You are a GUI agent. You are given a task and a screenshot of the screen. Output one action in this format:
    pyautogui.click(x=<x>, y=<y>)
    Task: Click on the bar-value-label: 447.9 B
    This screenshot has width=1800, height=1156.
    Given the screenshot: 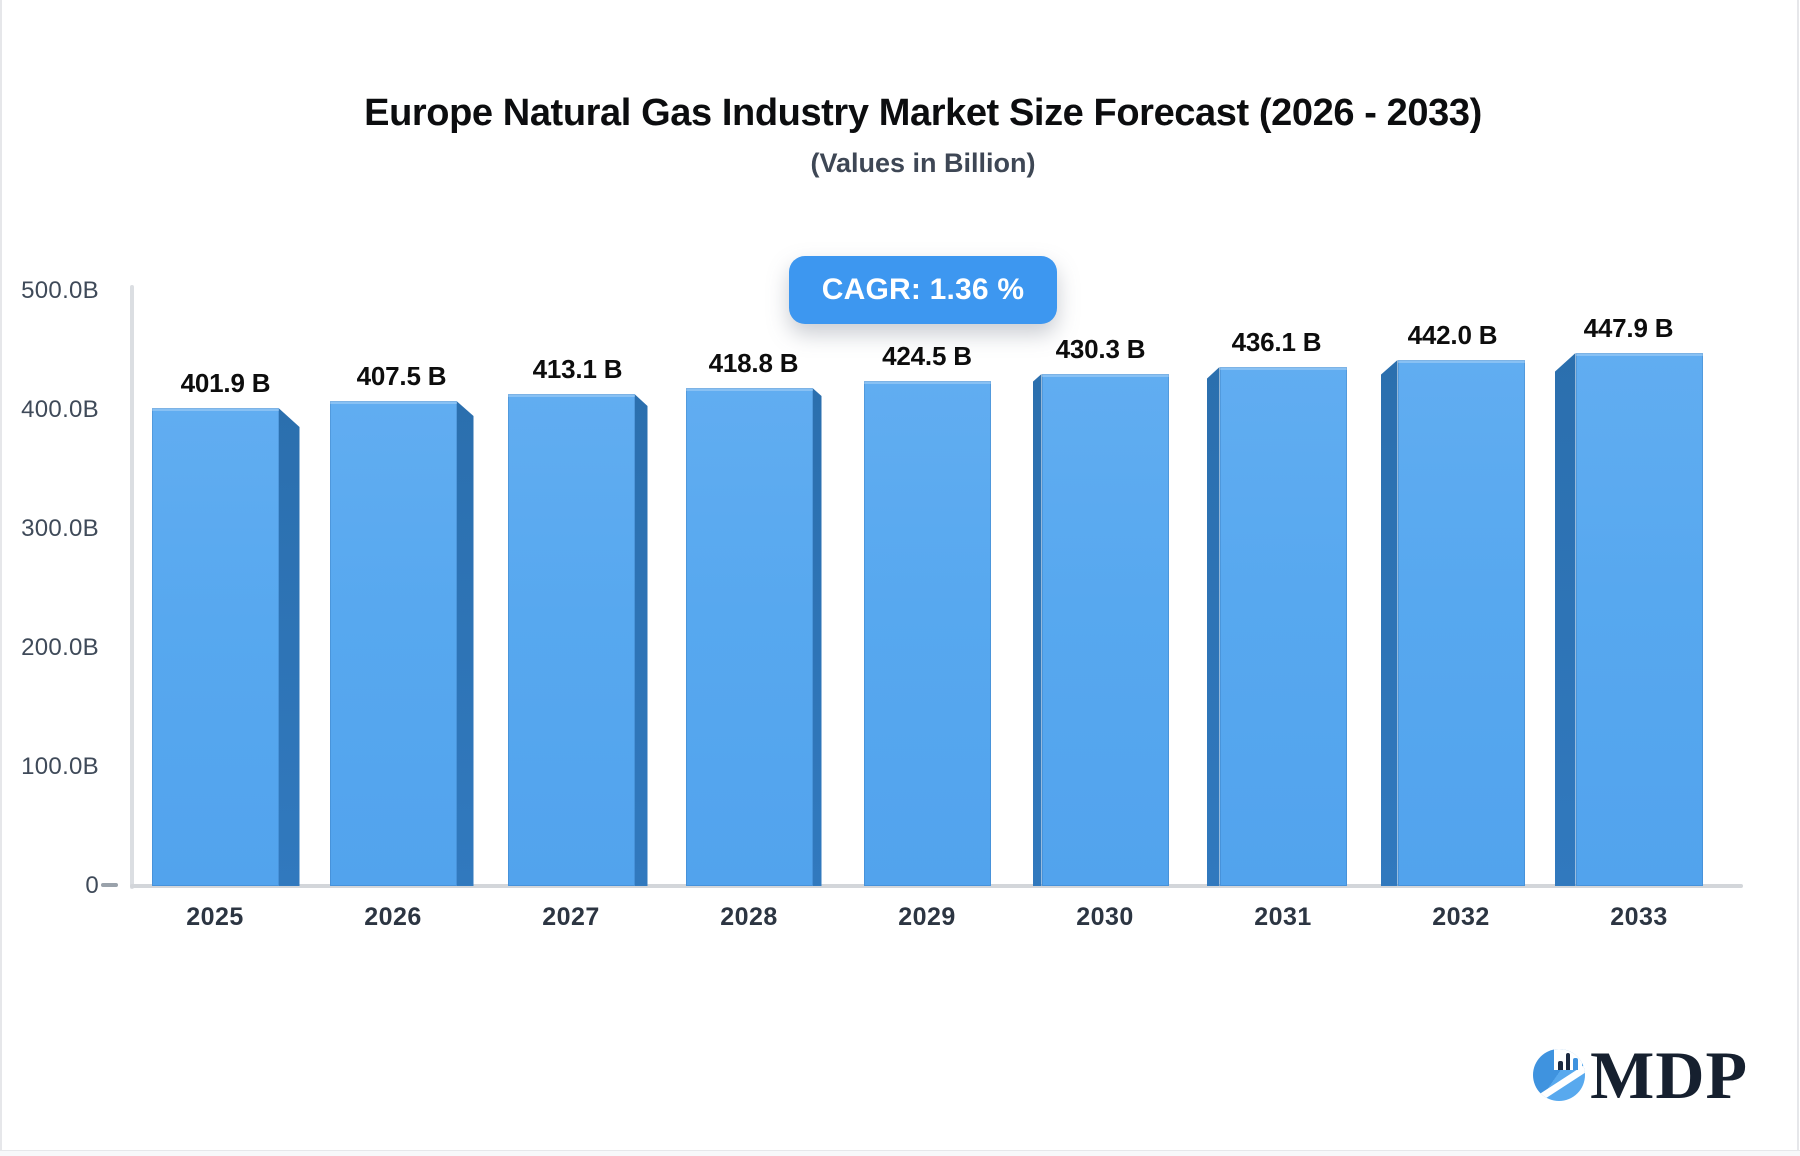 What is the action you would take?
    pyautogui.click(x=1628, y=328)
    